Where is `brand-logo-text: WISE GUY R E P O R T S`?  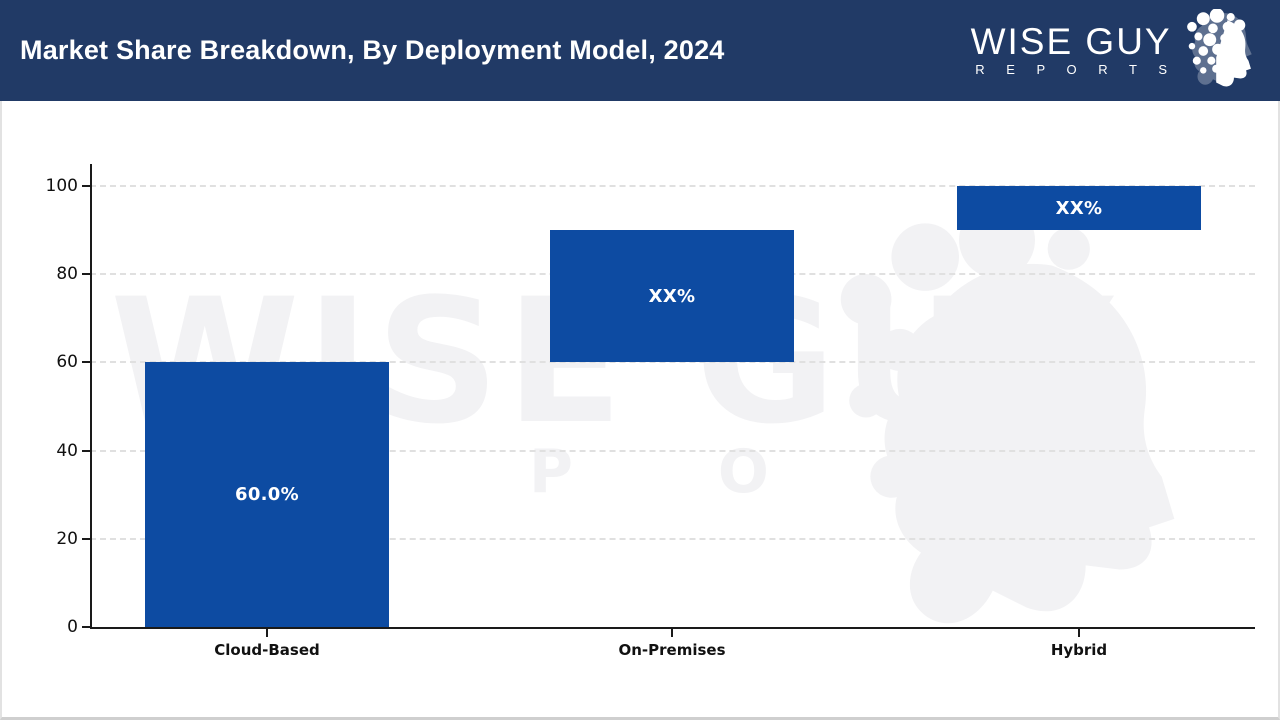
brand-logo-text: WISE GUY R E P O R T S is located at coordinates (1071, 49).